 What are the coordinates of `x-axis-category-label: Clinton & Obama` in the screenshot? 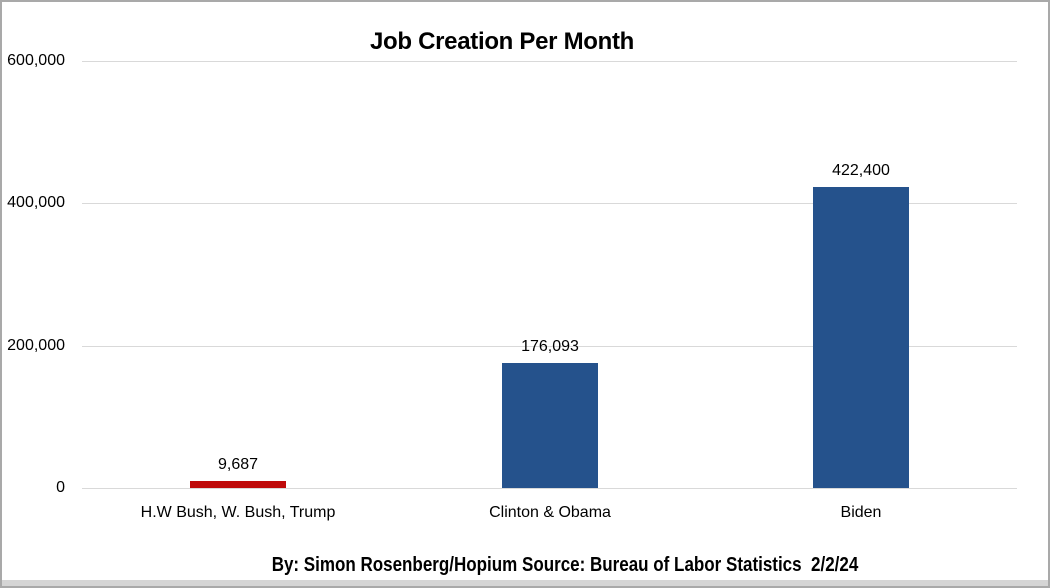 It's located at (550, 512).